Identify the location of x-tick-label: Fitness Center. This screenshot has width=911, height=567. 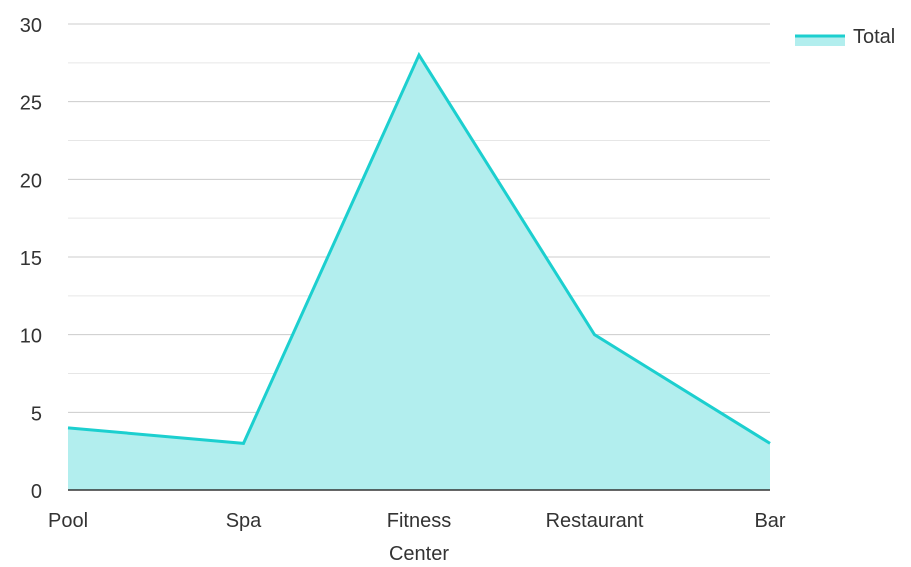
(419, 536).